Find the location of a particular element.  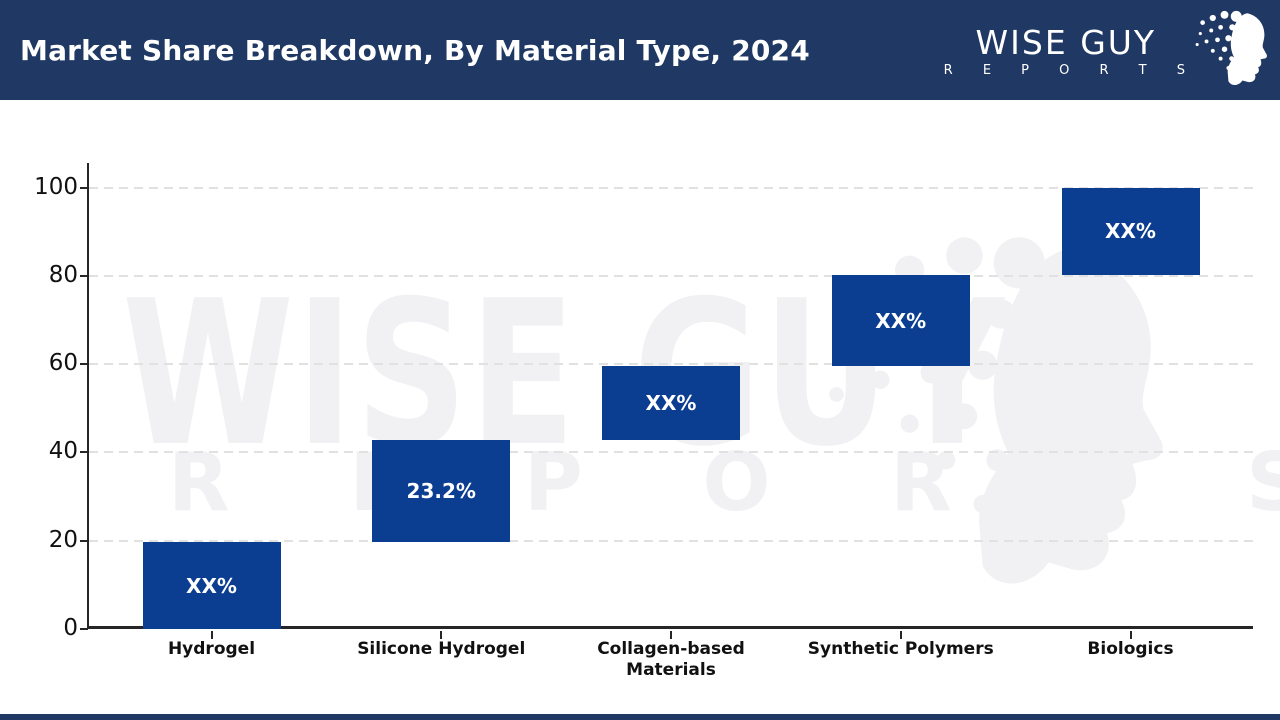

bar-hydrogel: XX% is located at coordinates (211, 585).